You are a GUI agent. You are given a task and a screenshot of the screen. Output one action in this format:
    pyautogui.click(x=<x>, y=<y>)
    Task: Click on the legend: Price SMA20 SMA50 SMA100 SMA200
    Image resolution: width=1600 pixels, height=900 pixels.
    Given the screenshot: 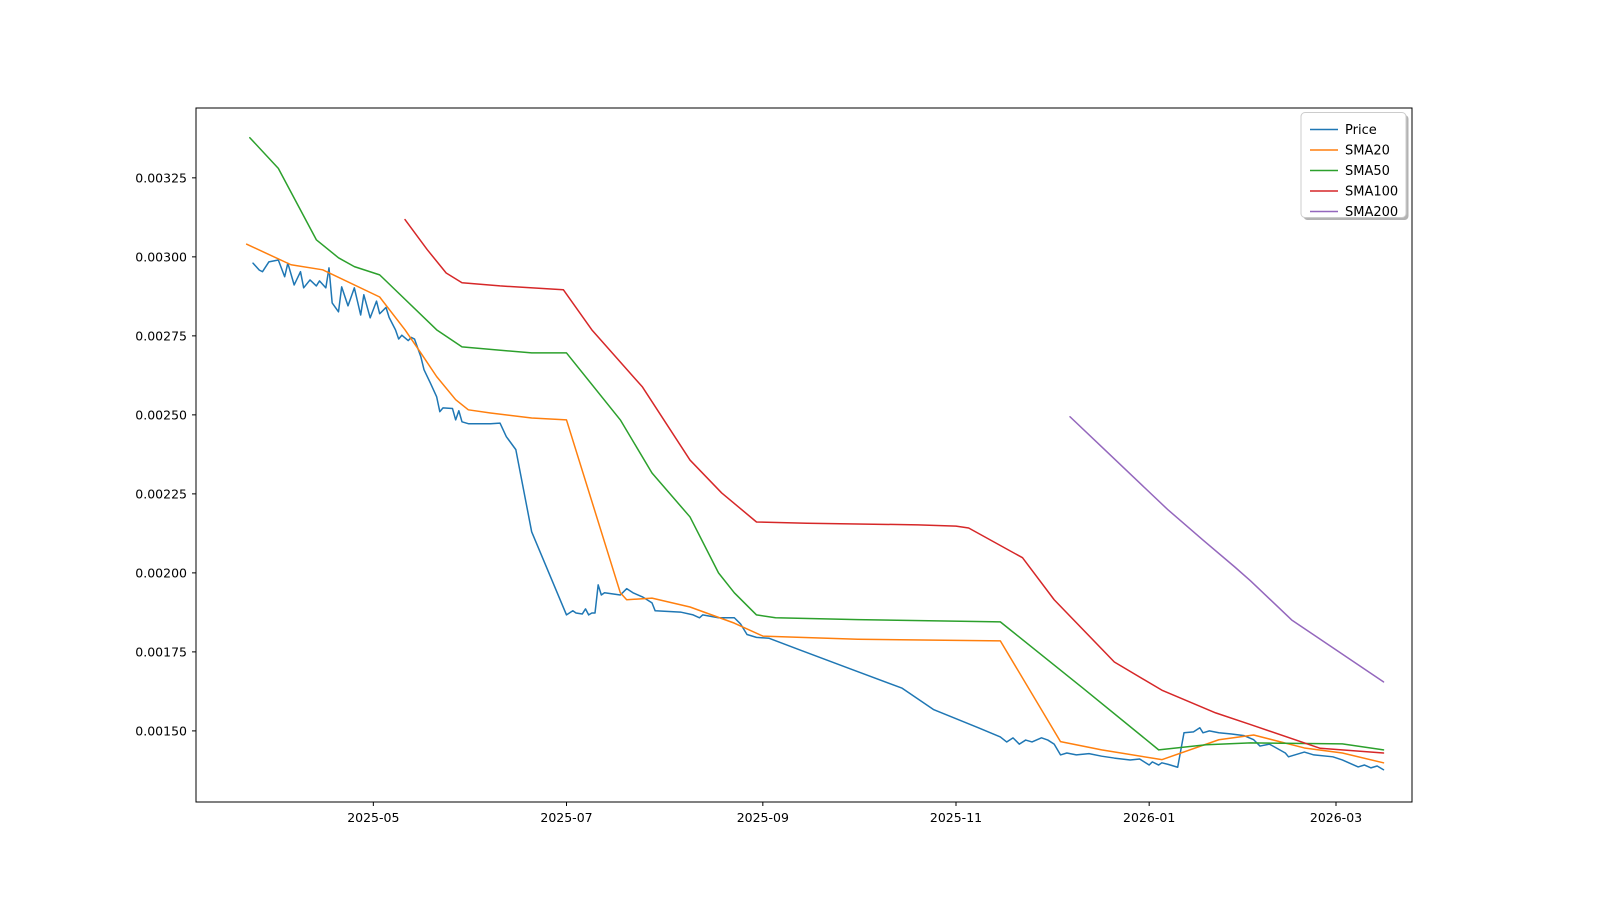 What is the action you would take?
    pyautogui.click(x=1354, y=166)
    